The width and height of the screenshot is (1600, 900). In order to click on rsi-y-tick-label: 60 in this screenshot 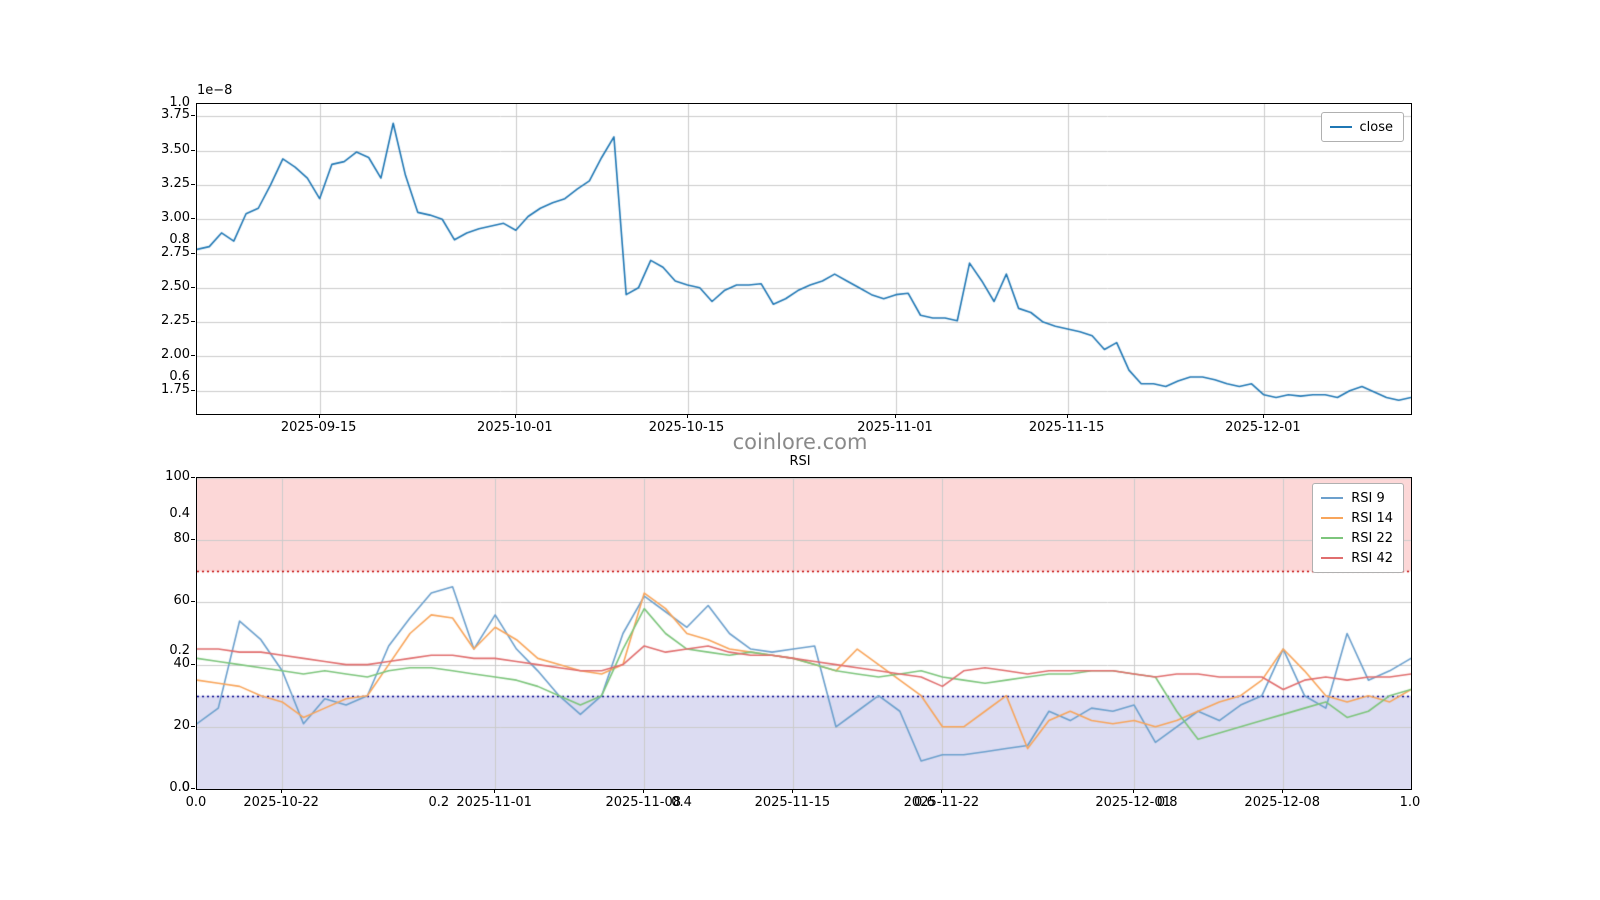, I will do `click(181, 601)`.